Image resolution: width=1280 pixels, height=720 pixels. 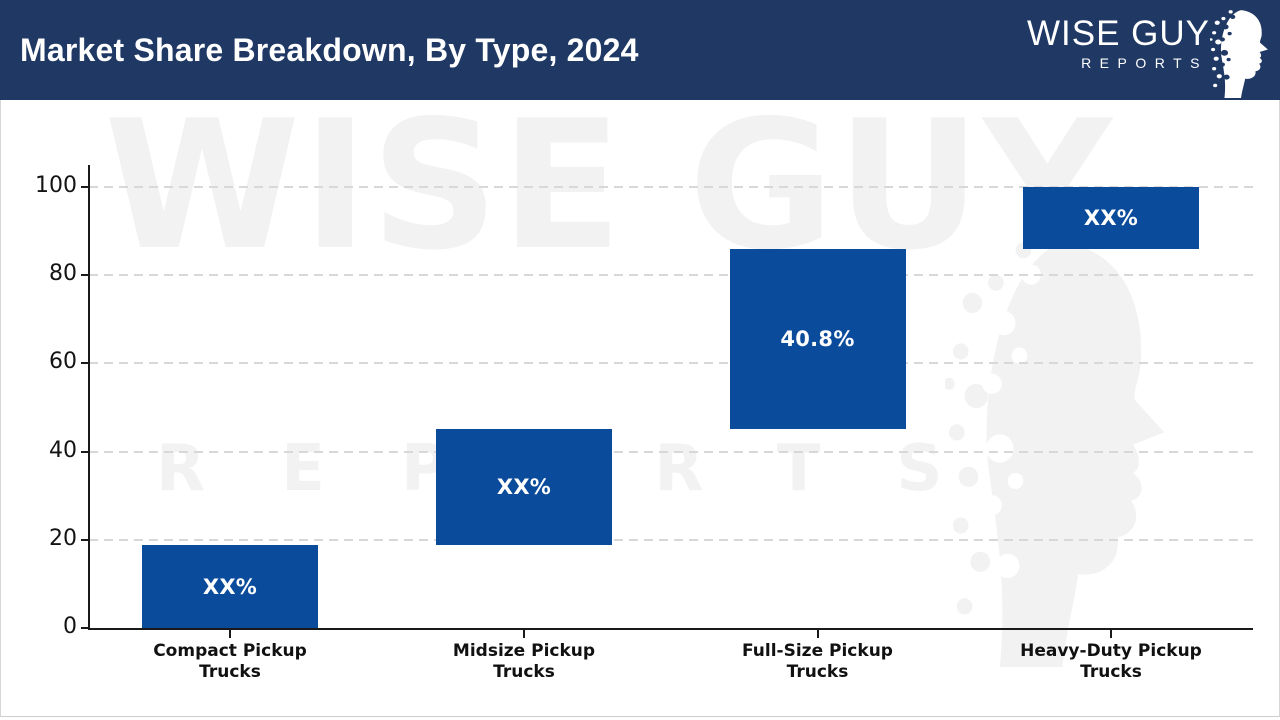 What do you see at coordinates (817, 634) in the screenshot?
I see `x-tick-full-size-pickup-trucks` at bounding box center [817, 634].